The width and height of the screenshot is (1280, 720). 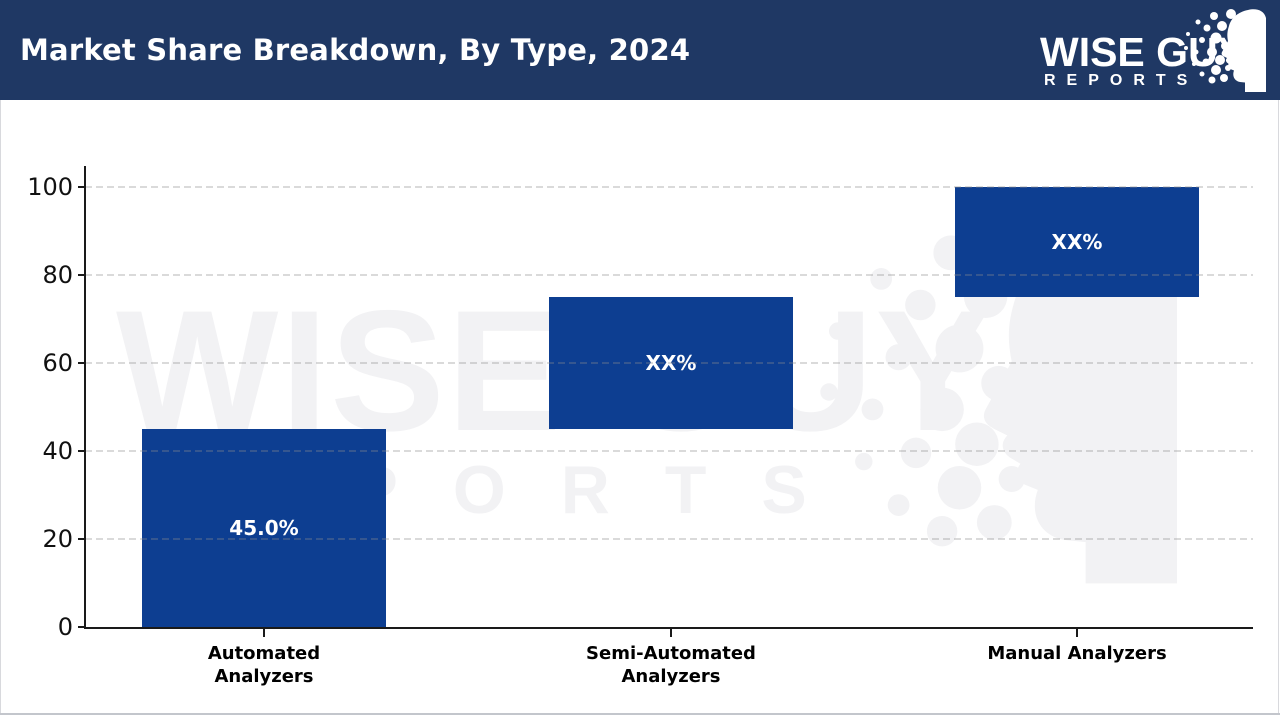 What do you see at coordinates (85, 397) in the screenshot?
I see `y-axis` at bounding box center [85, 397].